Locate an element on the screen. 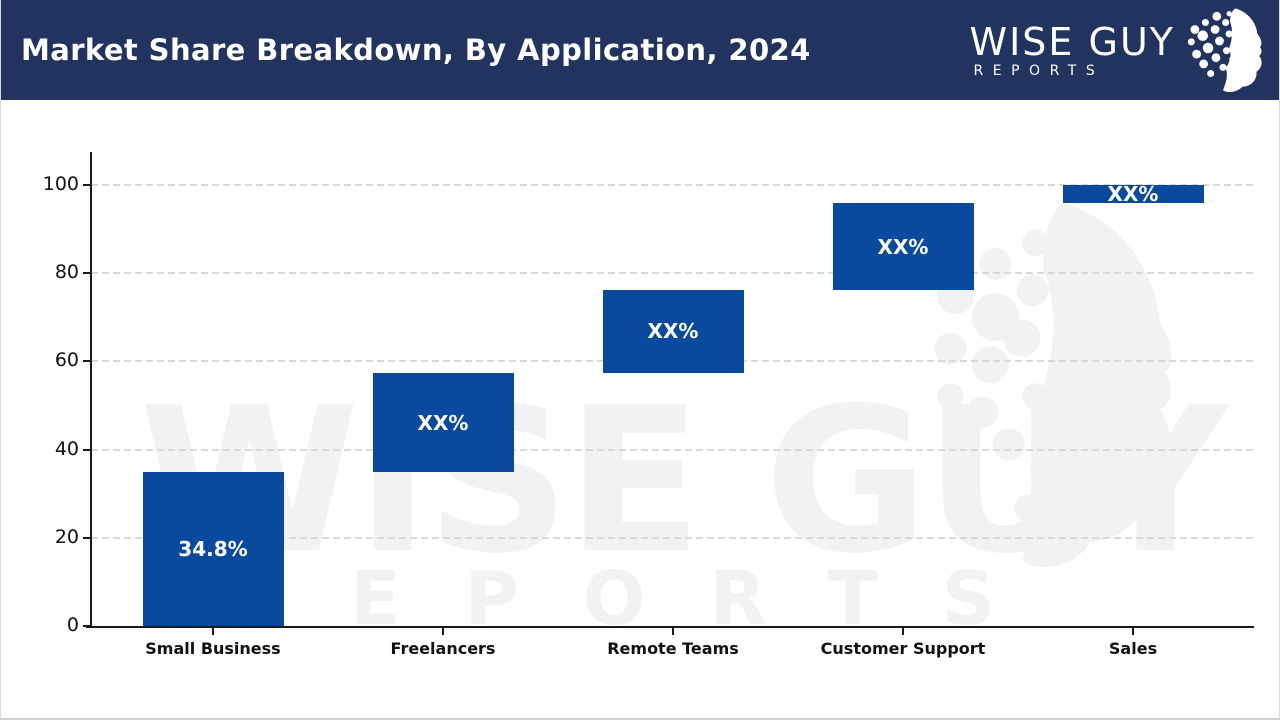  bar-freelancers: XX% is located at coordinates (443, 422).